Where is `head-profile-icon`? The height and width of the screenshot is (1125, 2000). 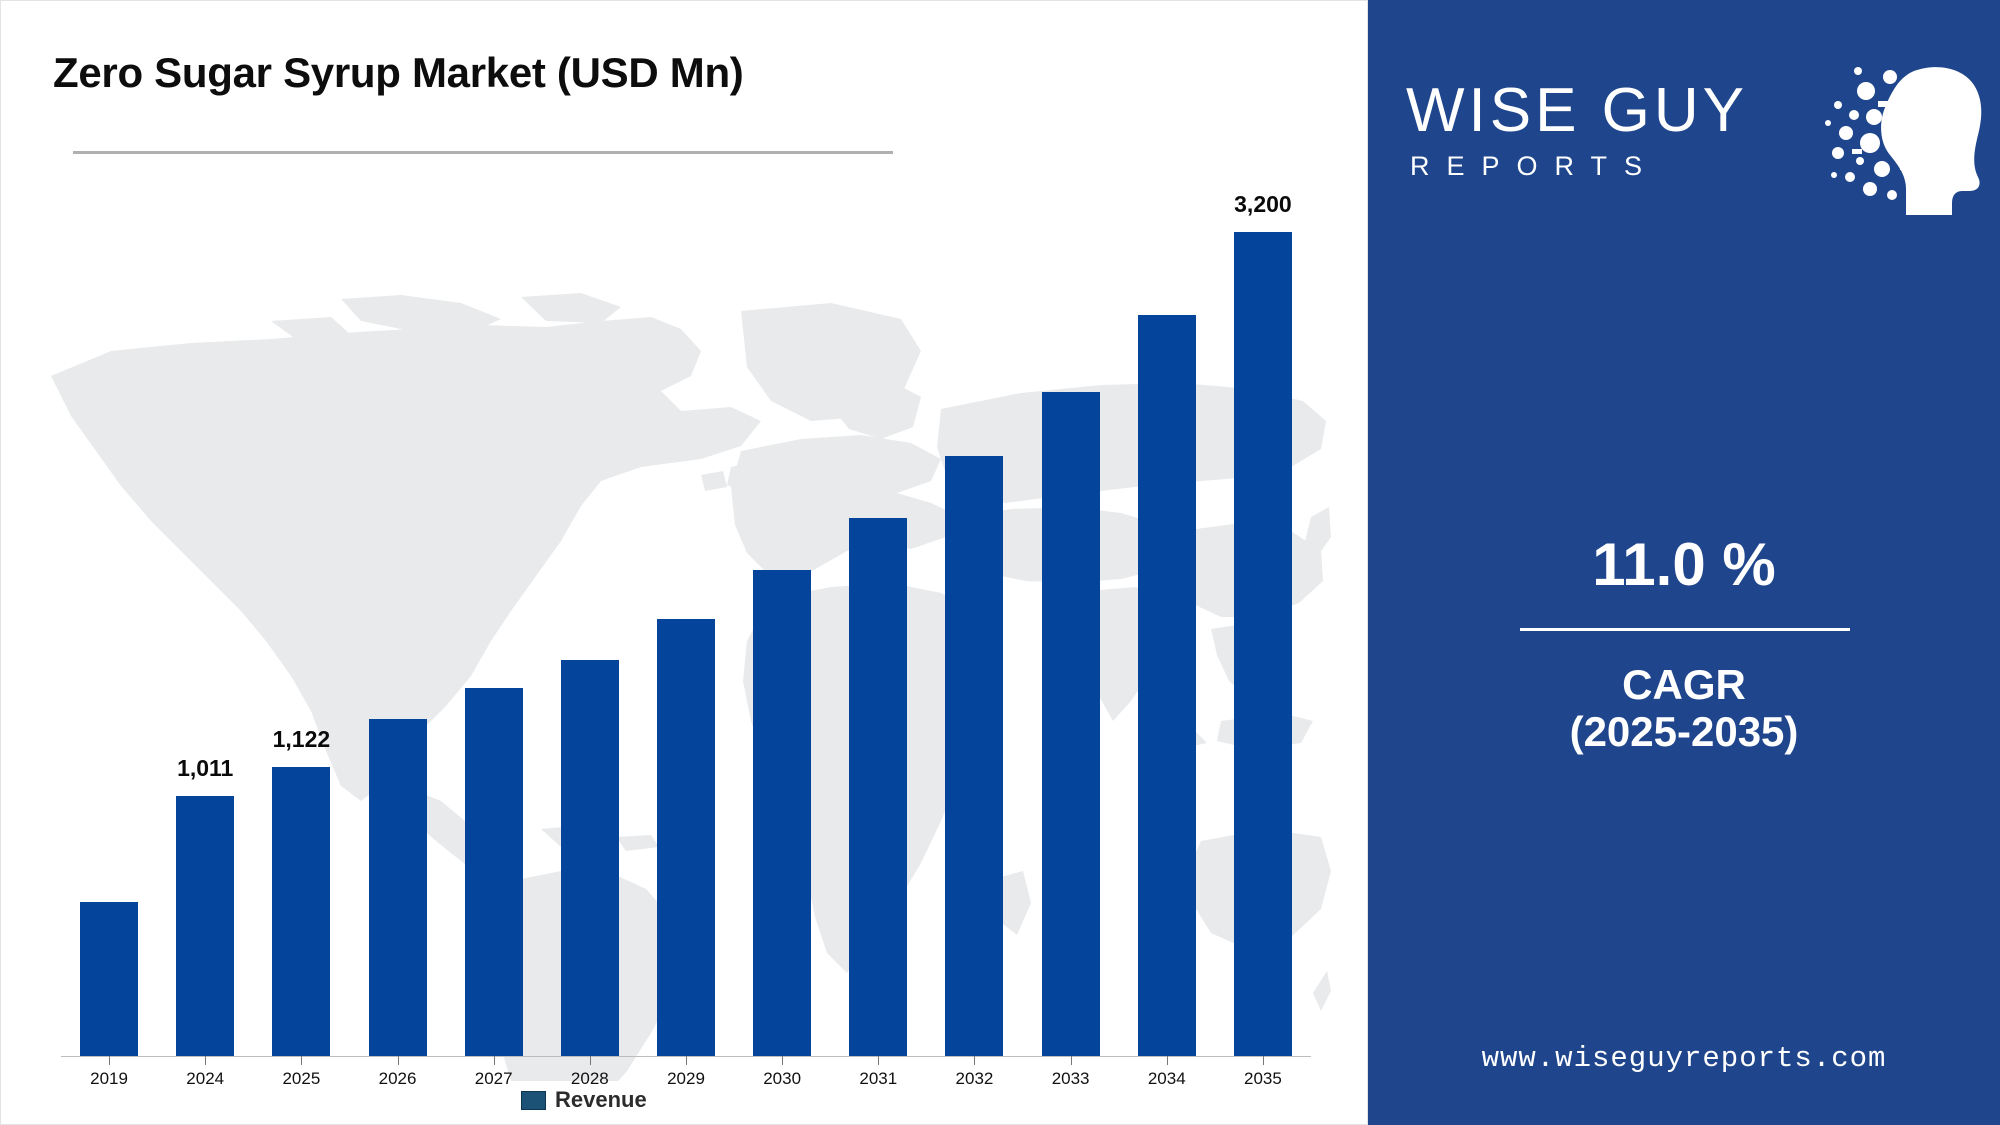 head-profile-icon is located at coordinates (1903, 141).